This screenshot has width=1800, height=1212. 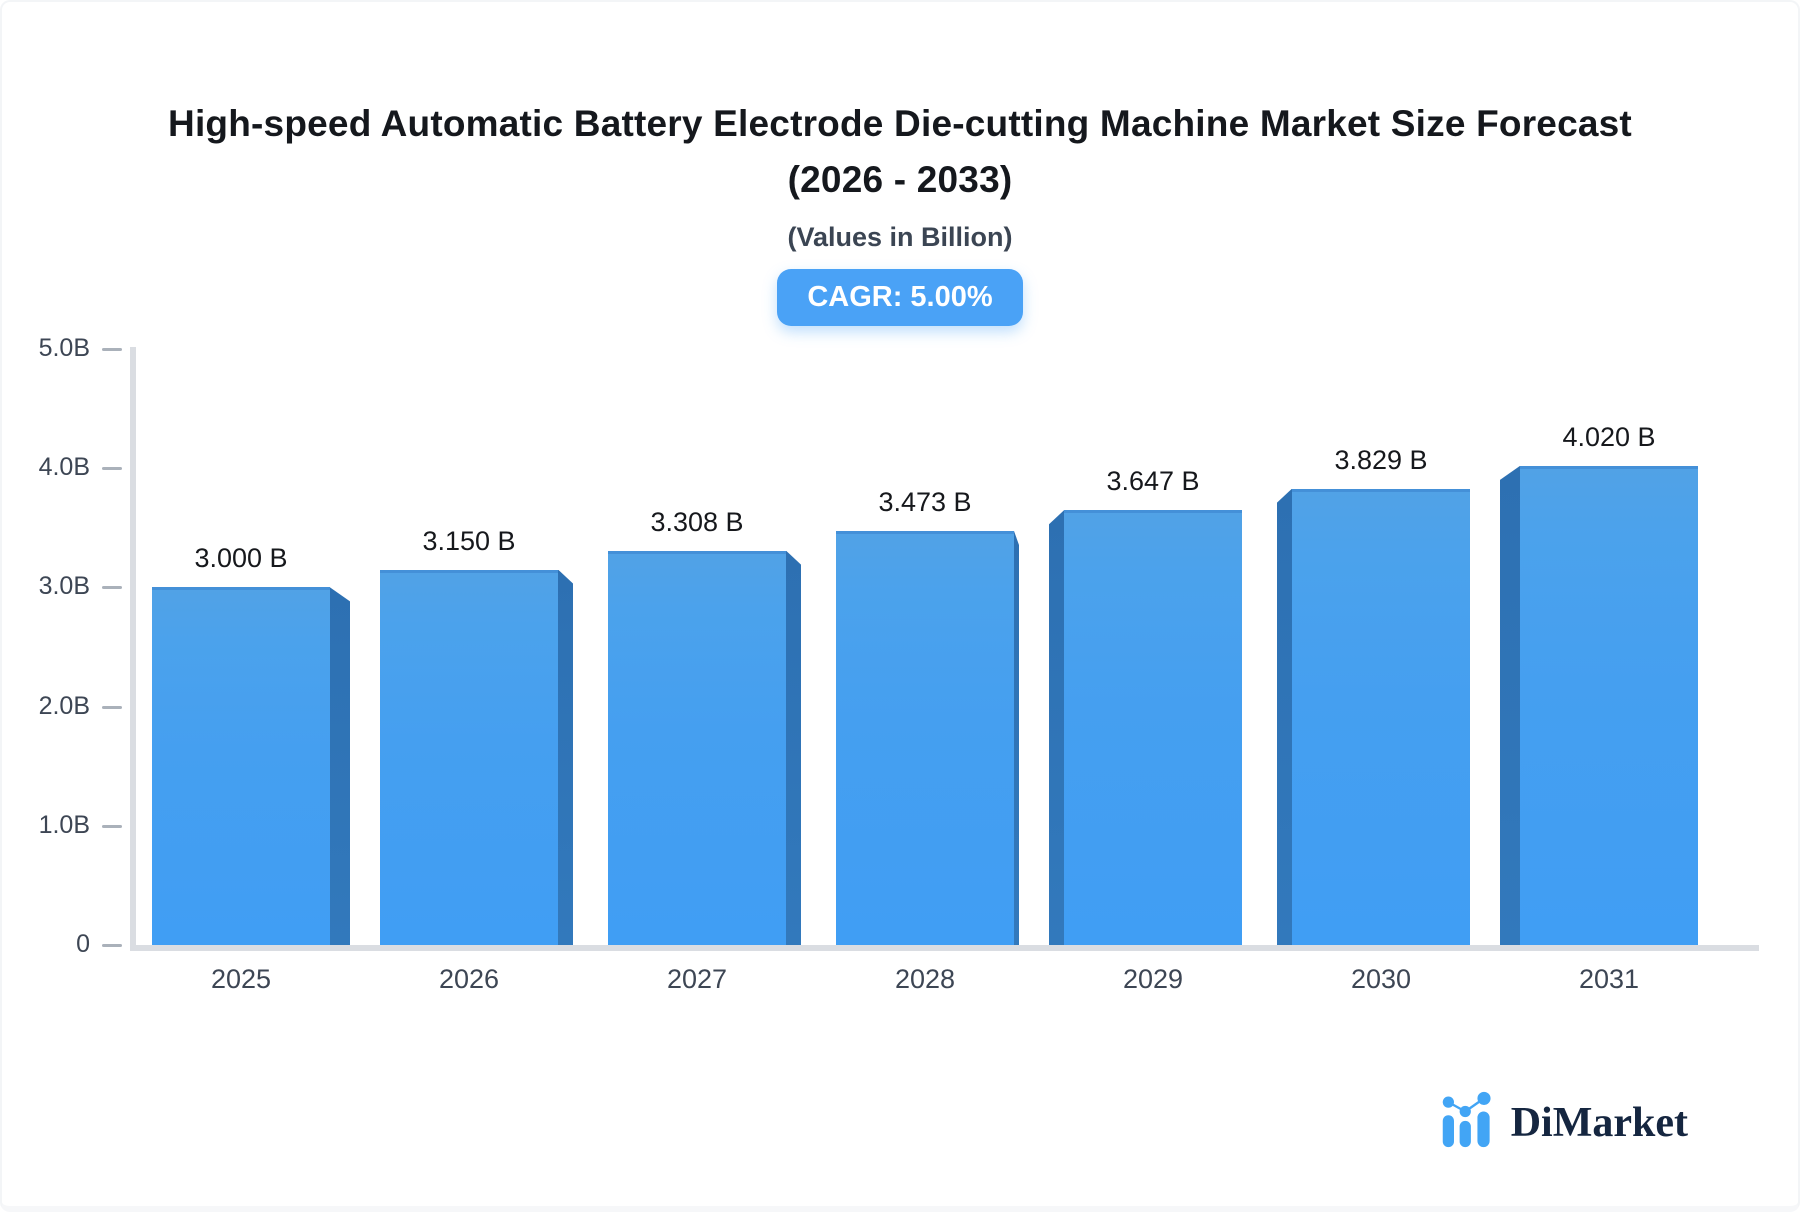 I want to click on bar-2028, so click(x=925, y=738).